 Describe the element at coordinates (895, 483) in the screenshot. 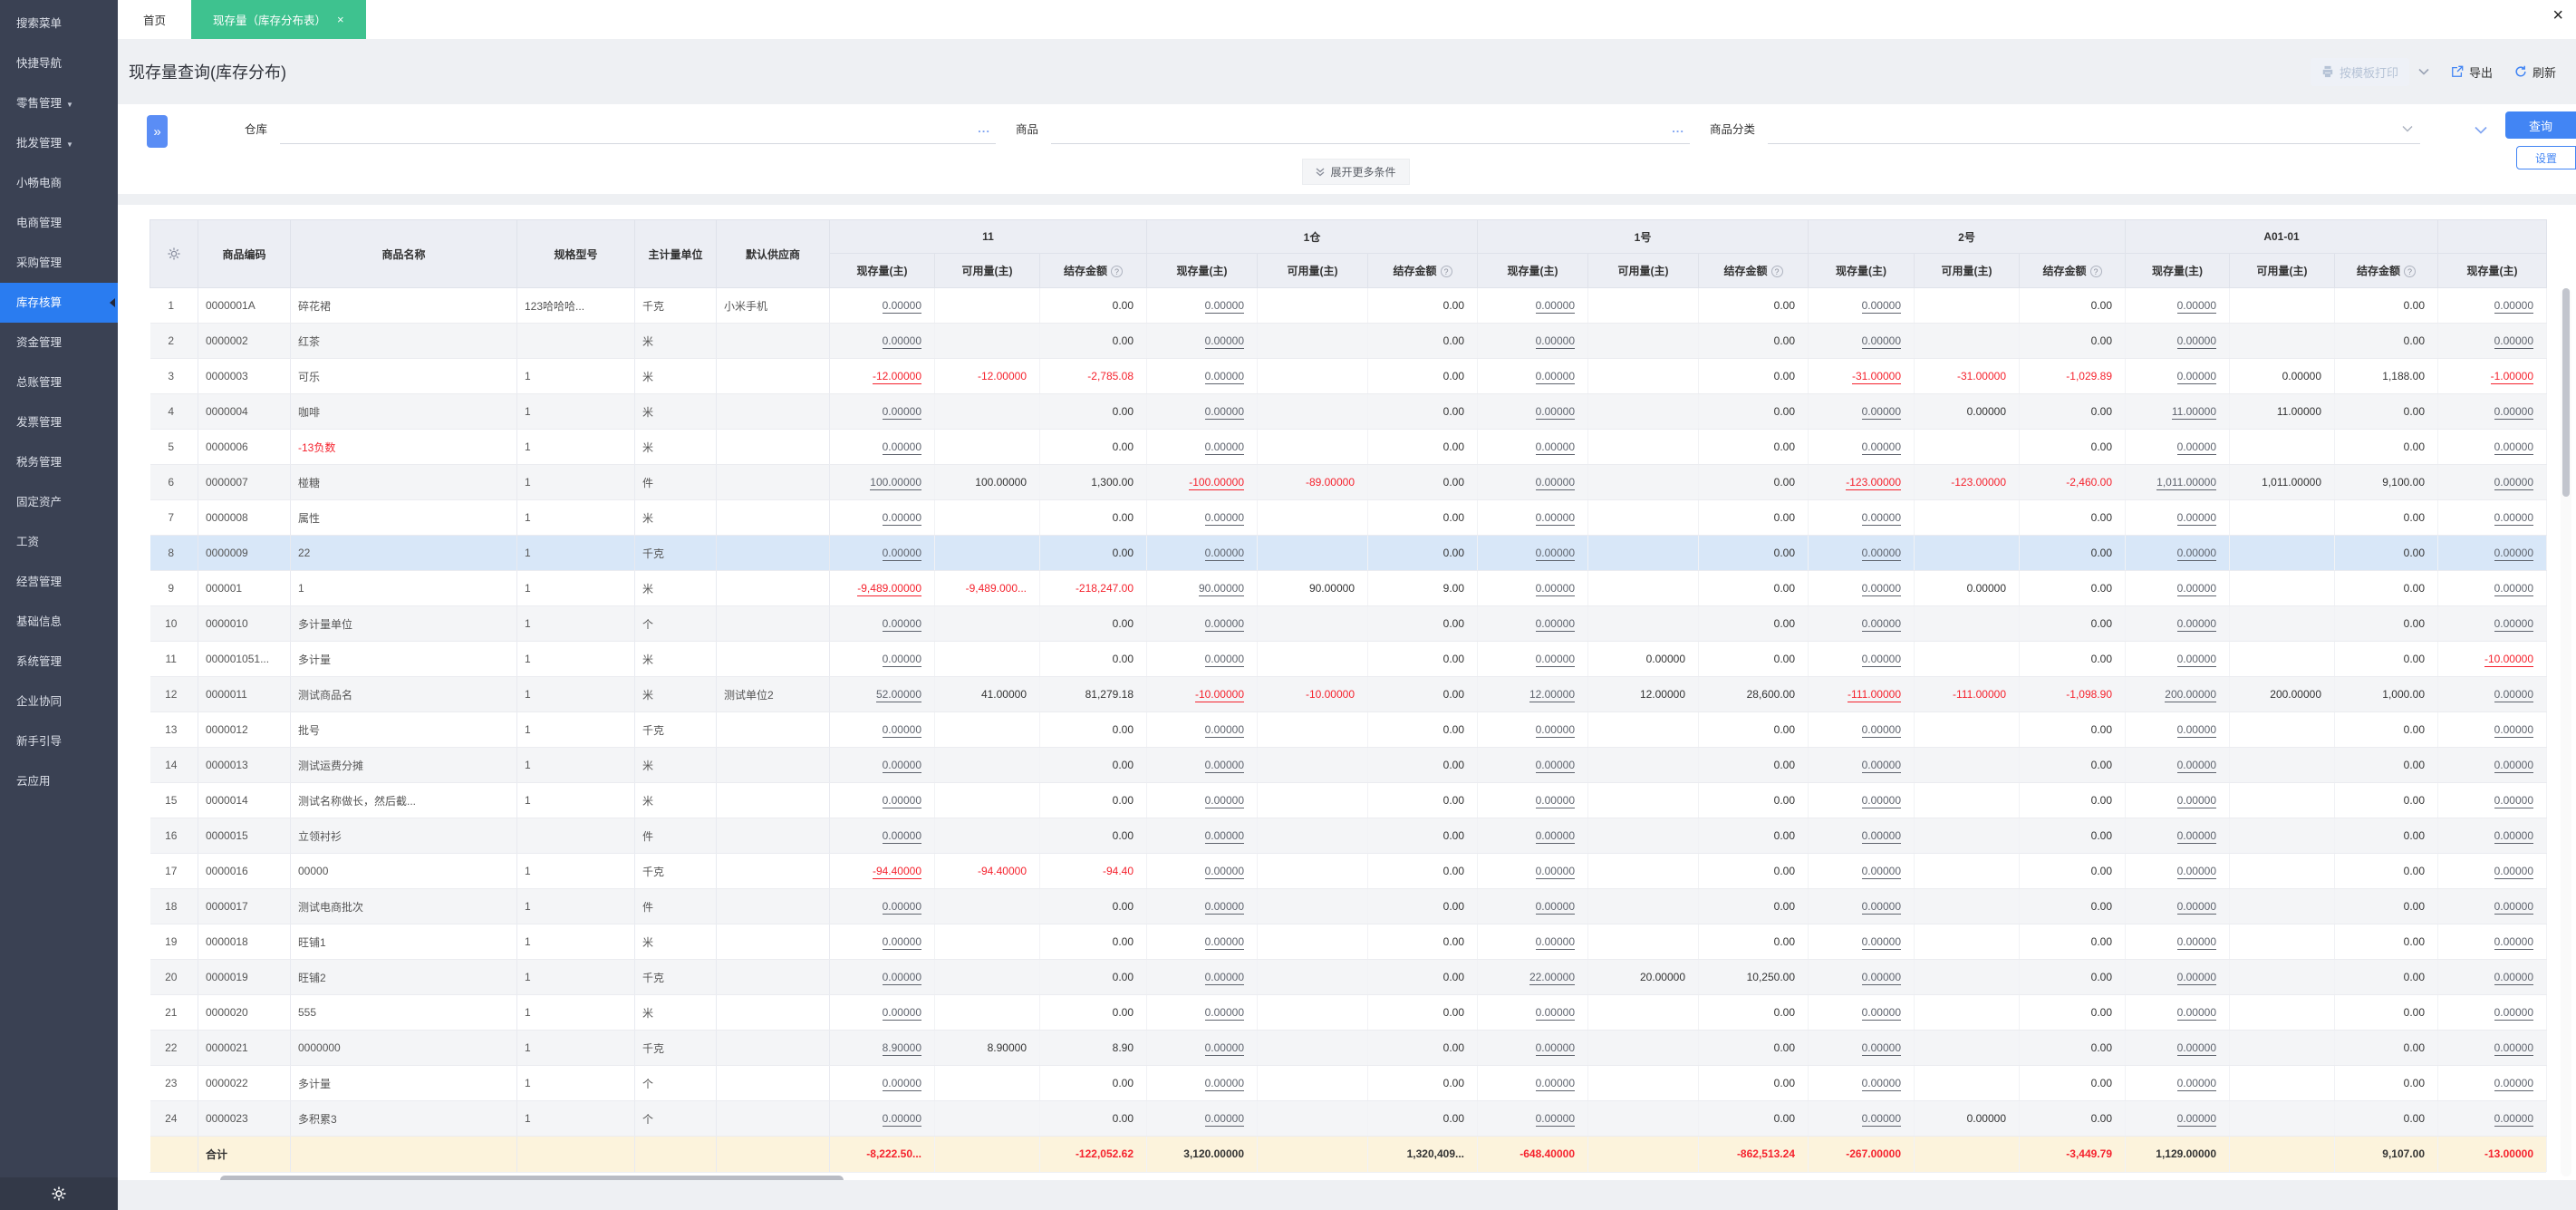

I see `on-hand-qty-link: 100.00000` at that location.